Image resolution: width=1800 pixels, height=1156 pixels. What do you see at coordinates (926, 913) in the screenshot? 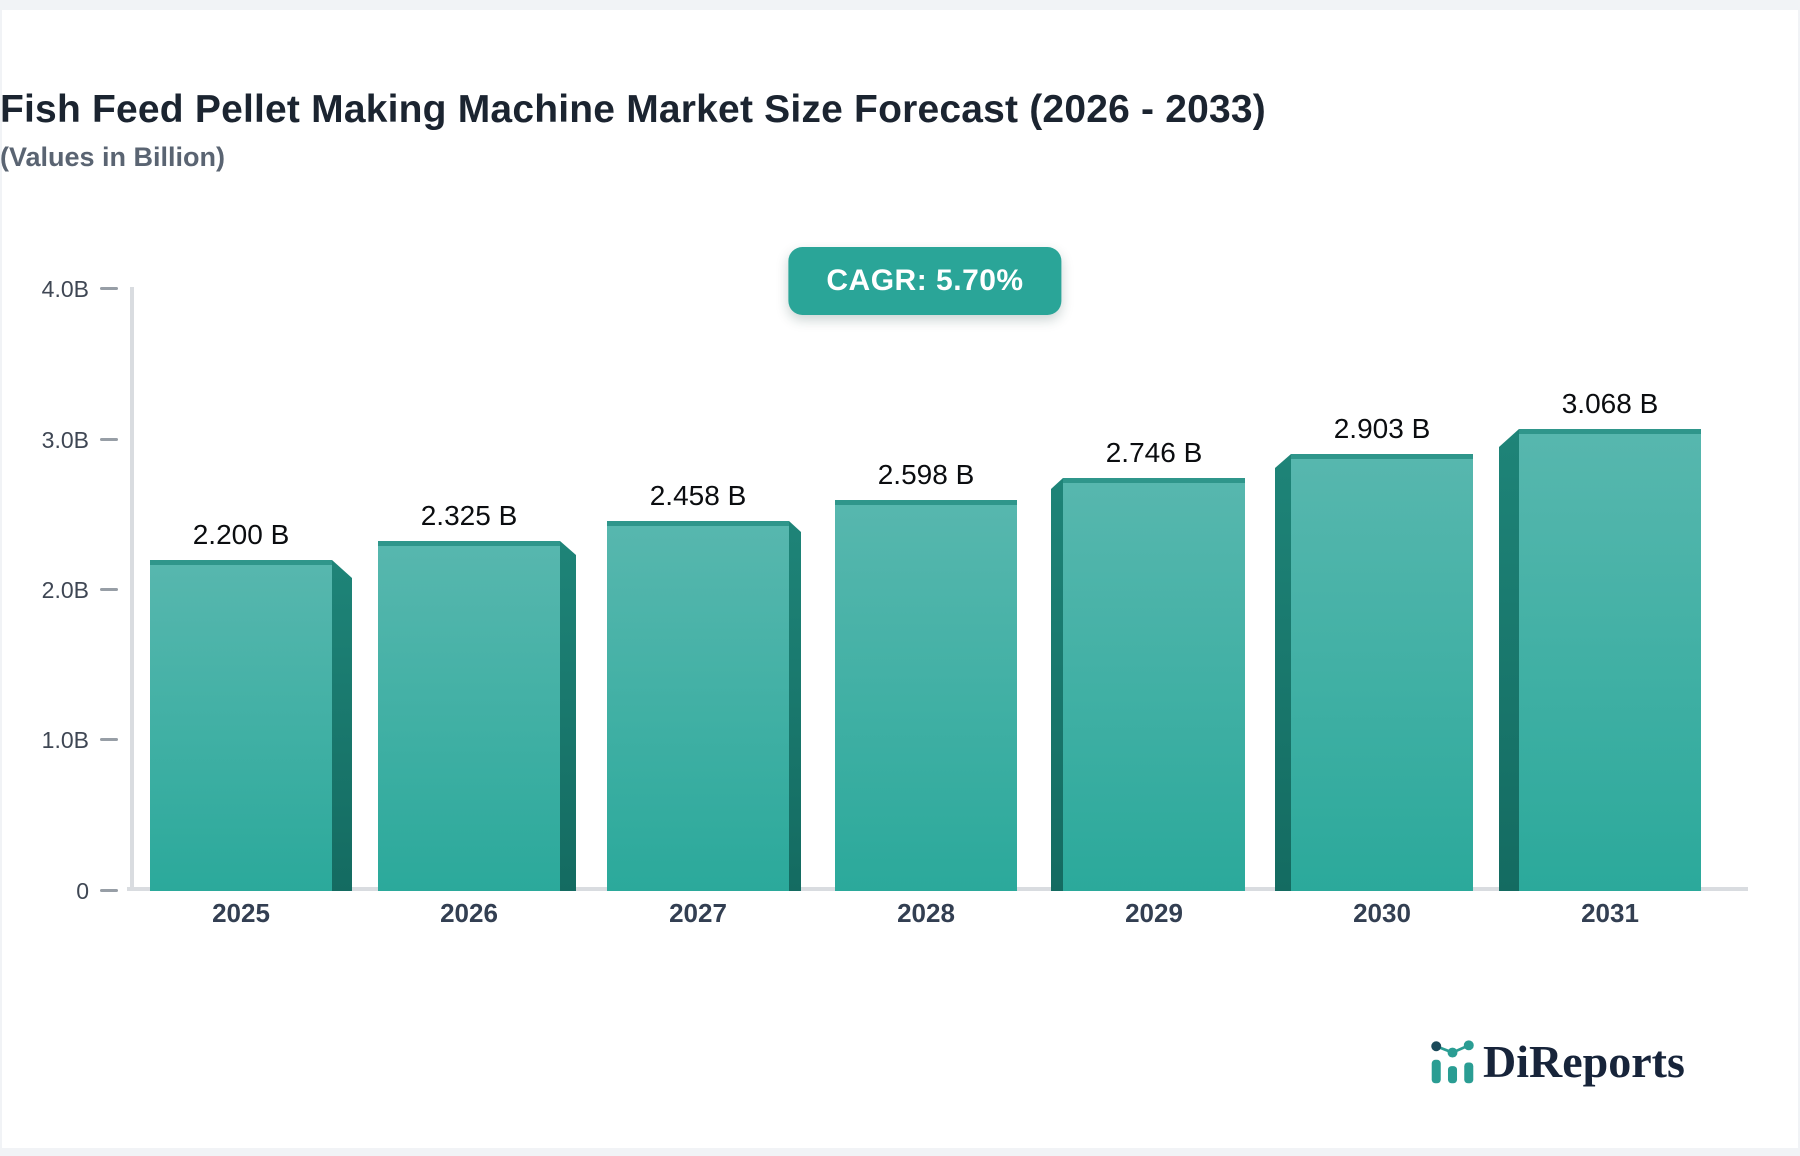
I see `x-axis-label-2028: 2028` at bounding box center [926, 913].